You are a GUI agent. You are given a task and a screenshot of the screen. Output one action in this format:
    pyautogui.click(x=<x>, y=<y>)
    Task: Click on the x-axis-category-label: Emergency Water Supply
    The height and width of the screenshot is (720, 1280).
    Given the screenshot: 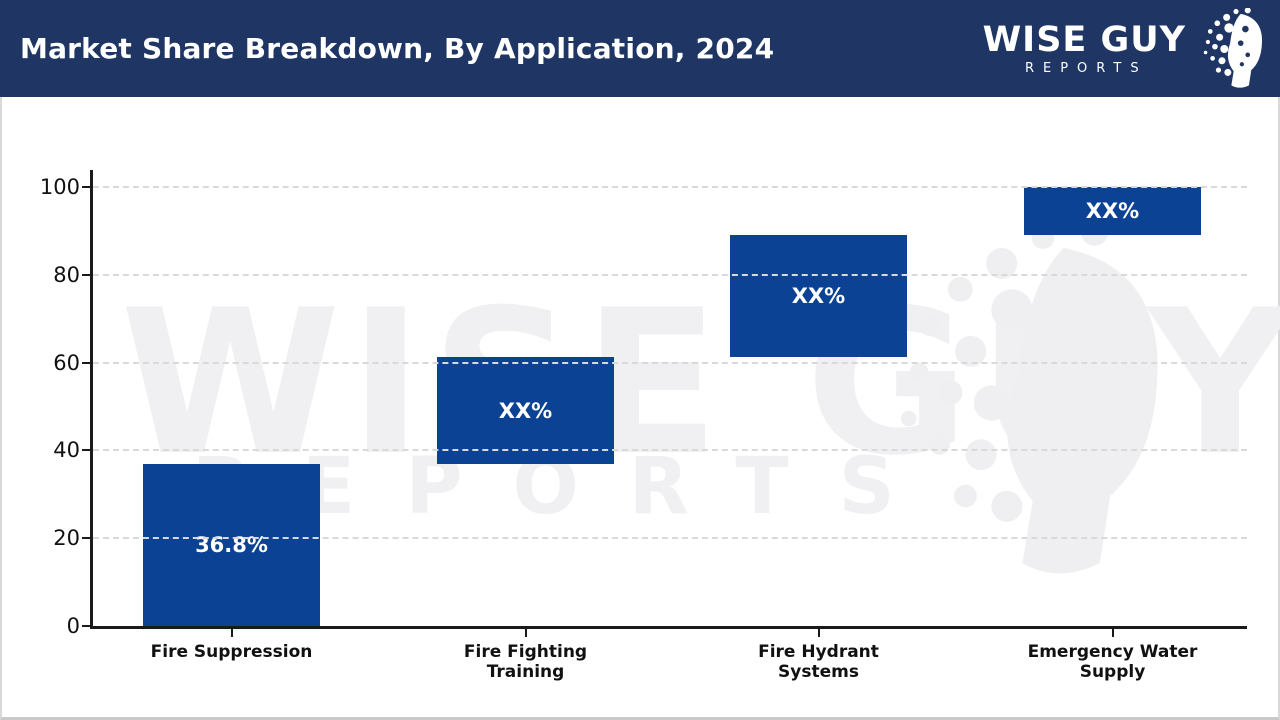 What is the action you would take?
    pyautogui.click(x=1112, y=662)
    